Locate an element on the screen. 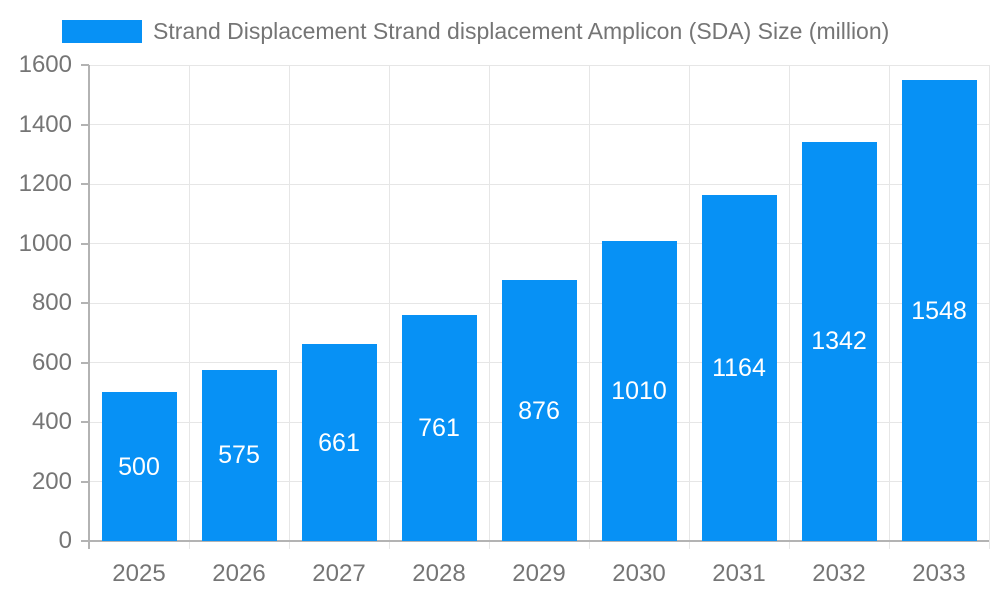  x-axis-tick-label: 2029 is located at coordinates (539, 573).